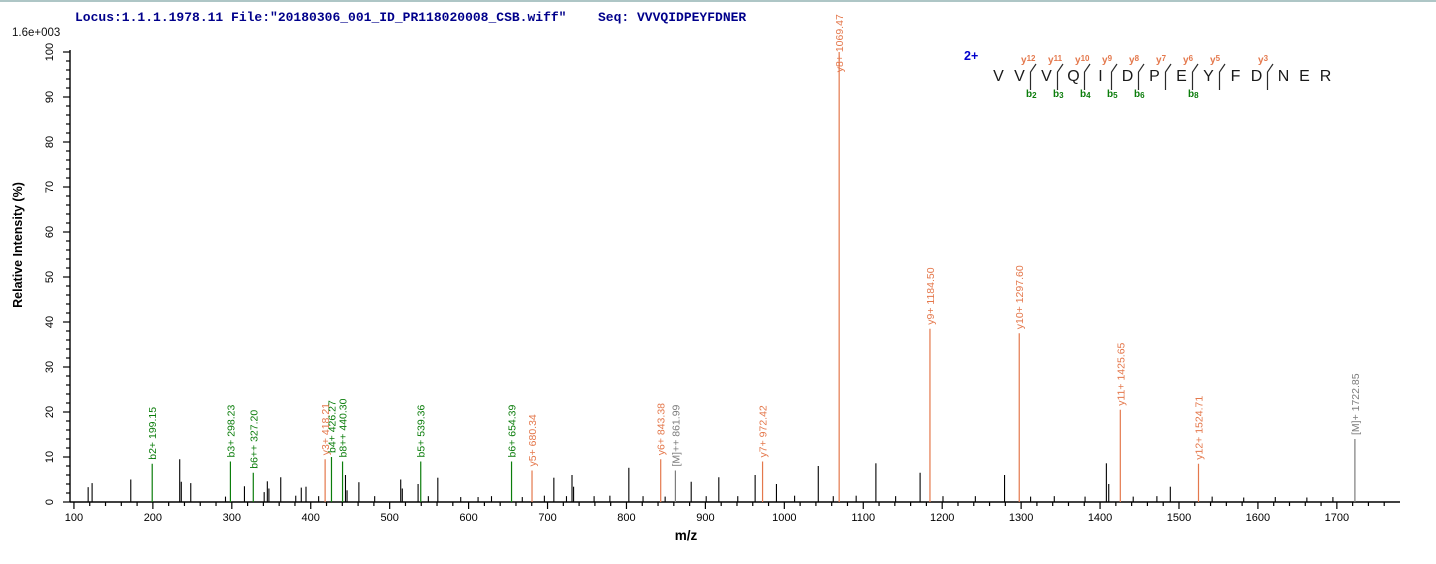 This screenshot has width=1436, height=564. What do you see at coordinates (1208, 76) in the screenshot?
I see `residue: Y` at bounding box center [1208, 76].